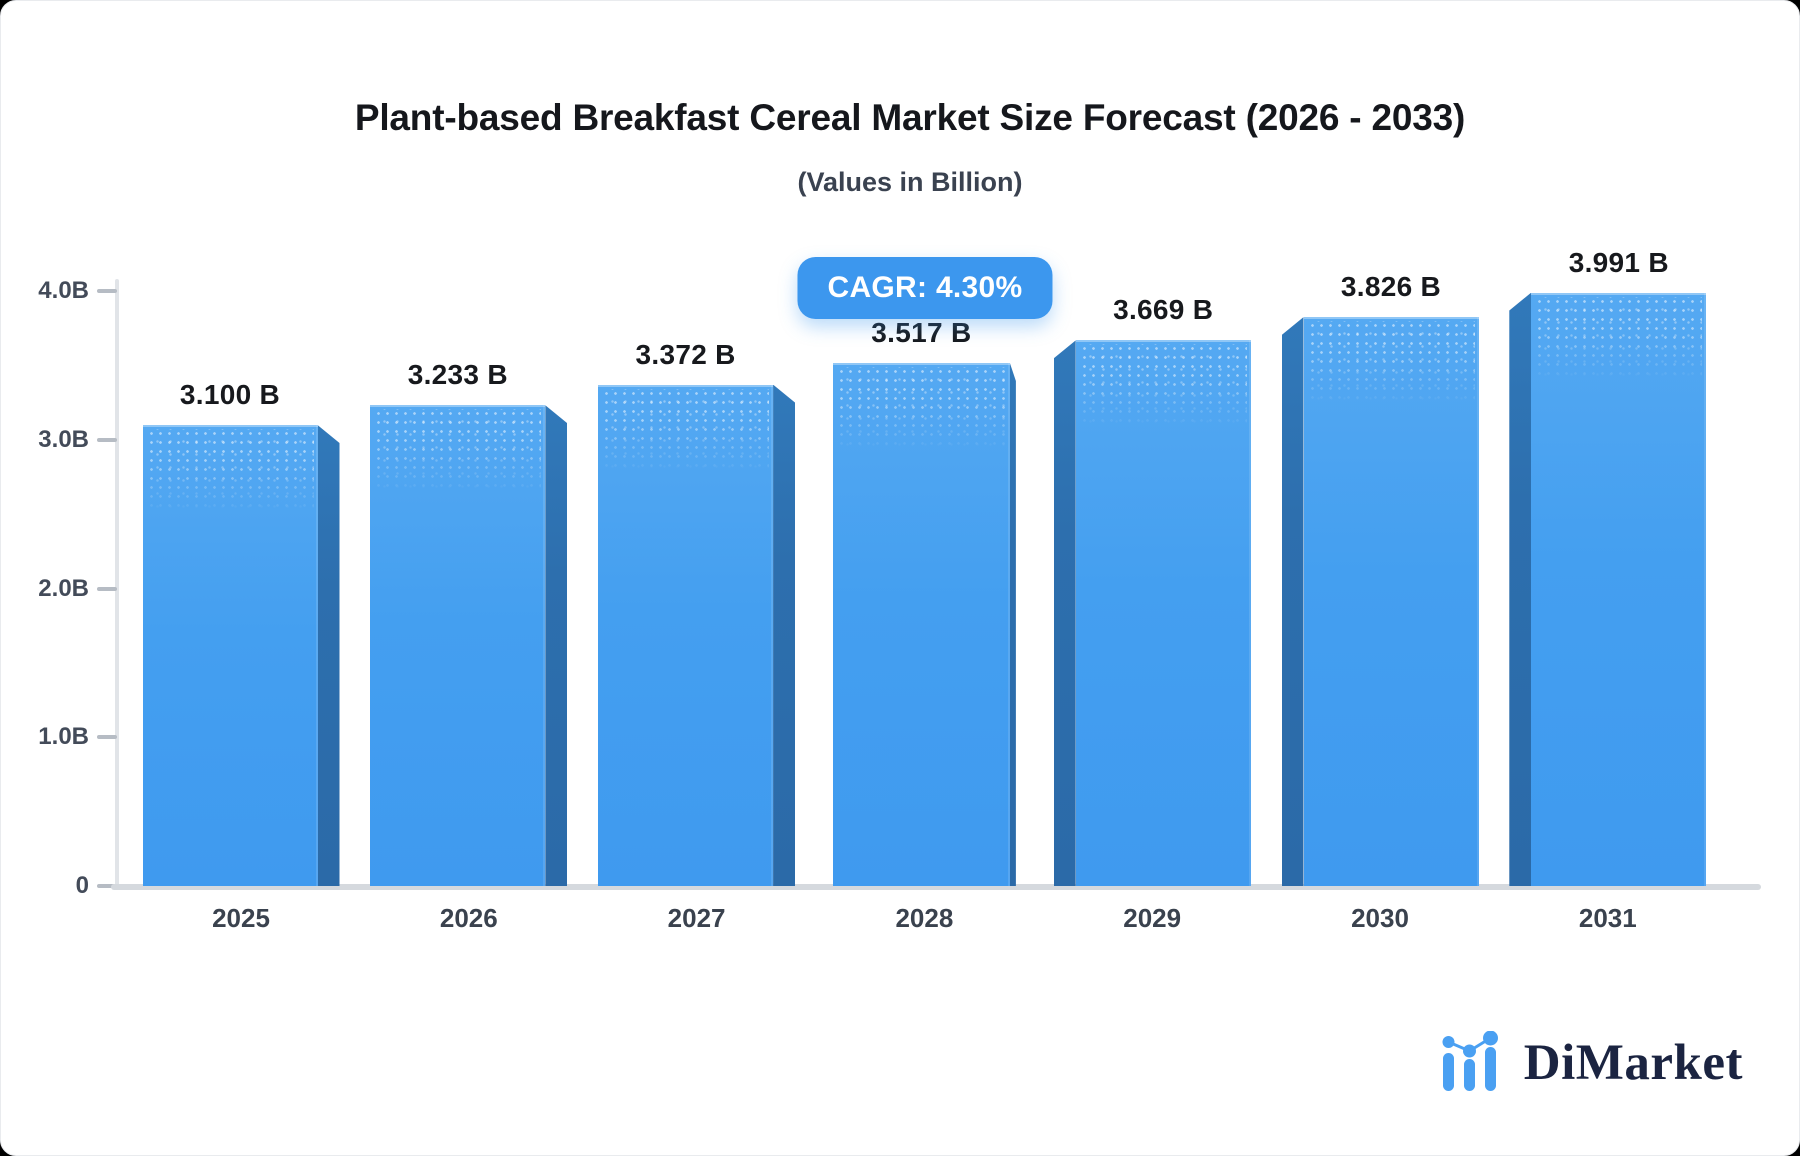  I want to click on bar-2025, so click(230, 655).